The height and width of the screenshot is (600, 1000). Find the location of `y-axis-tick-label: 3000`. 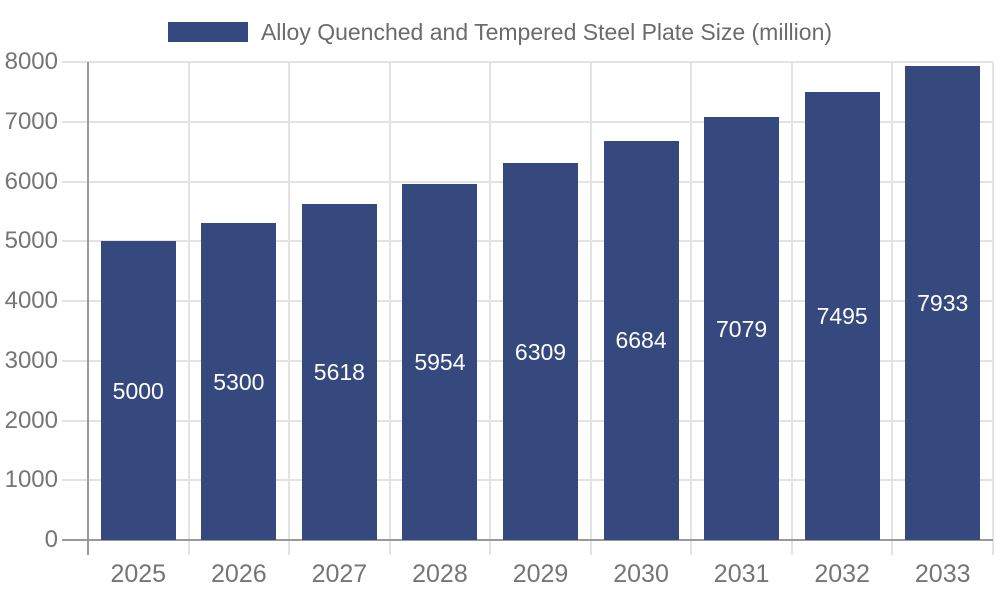

y-axis-tick-label: 3000 is located at coordinates (31, 360).